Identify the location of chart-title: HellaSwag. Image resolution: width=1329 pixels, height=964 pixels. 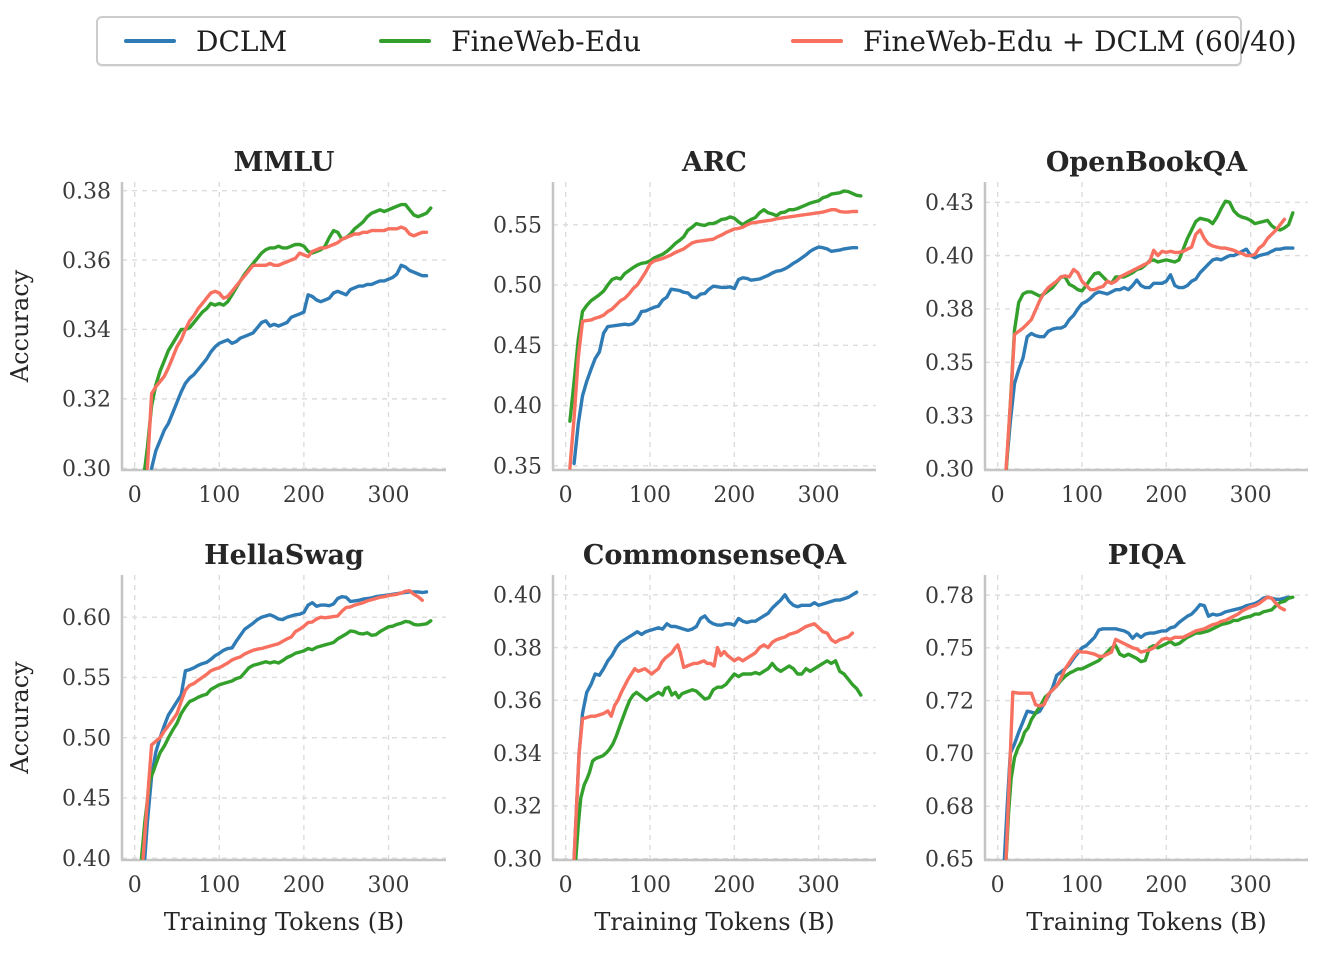
(284, 555).